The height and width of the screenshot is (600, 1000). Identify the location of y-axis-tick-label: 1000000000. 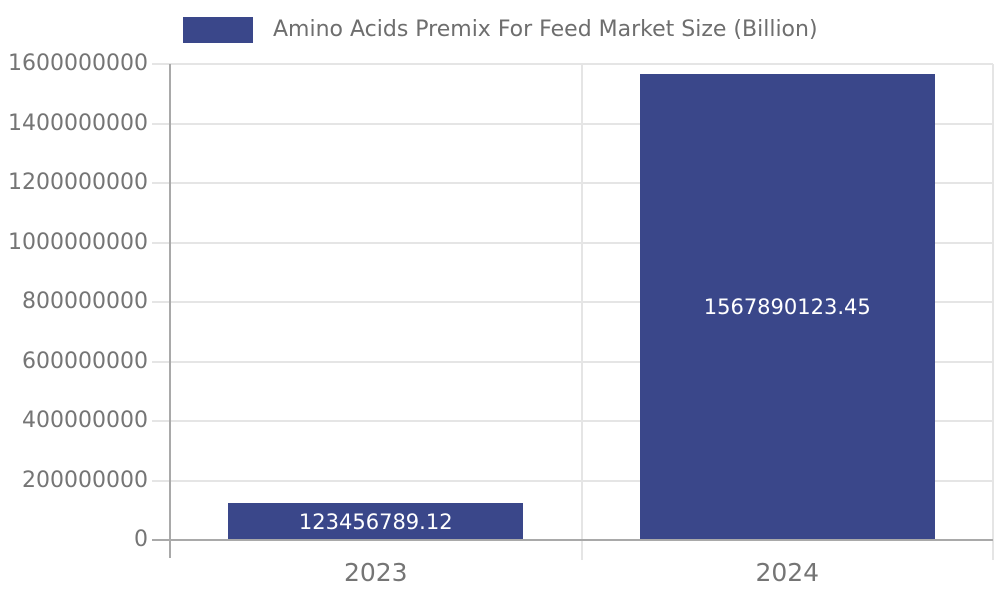
(78, 242).